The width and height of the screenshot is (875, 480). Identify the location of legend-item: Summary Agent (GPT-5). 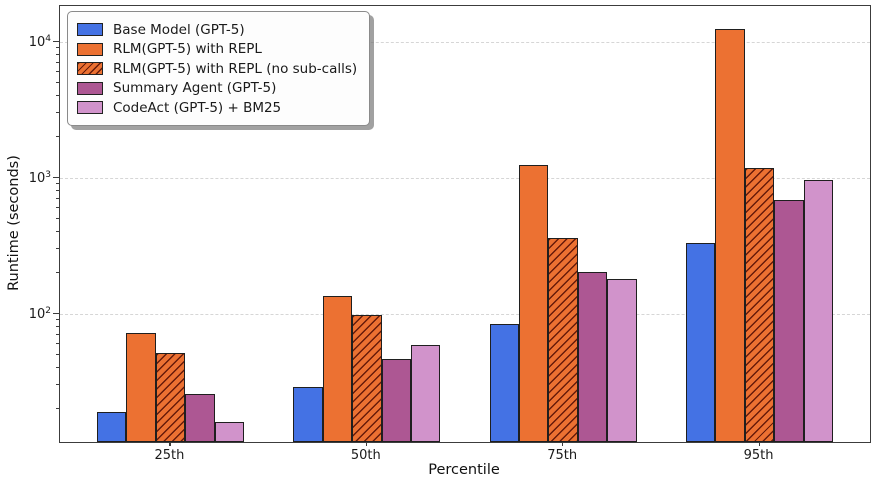
(217, 88).